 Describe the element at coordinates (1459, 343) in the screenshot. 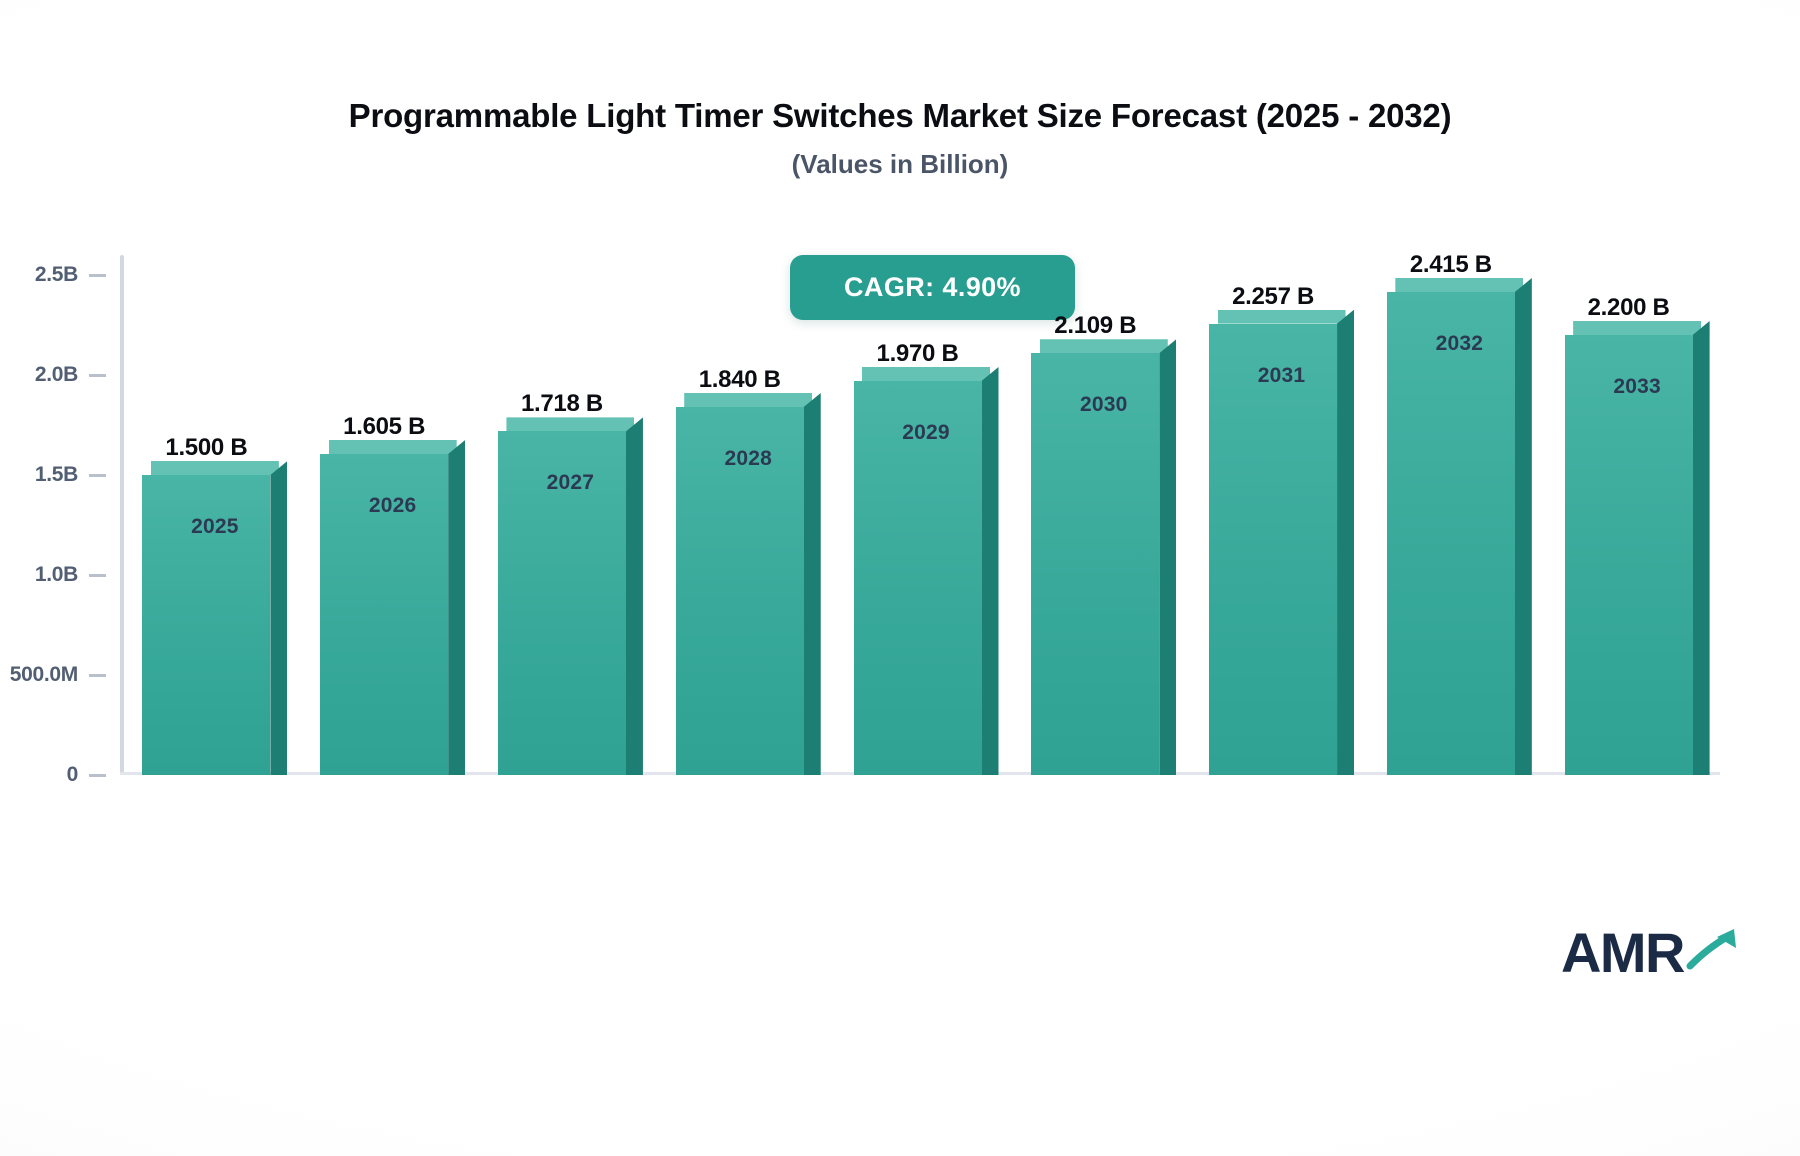

I see `x-axis-tick-label: 2032` at that location.